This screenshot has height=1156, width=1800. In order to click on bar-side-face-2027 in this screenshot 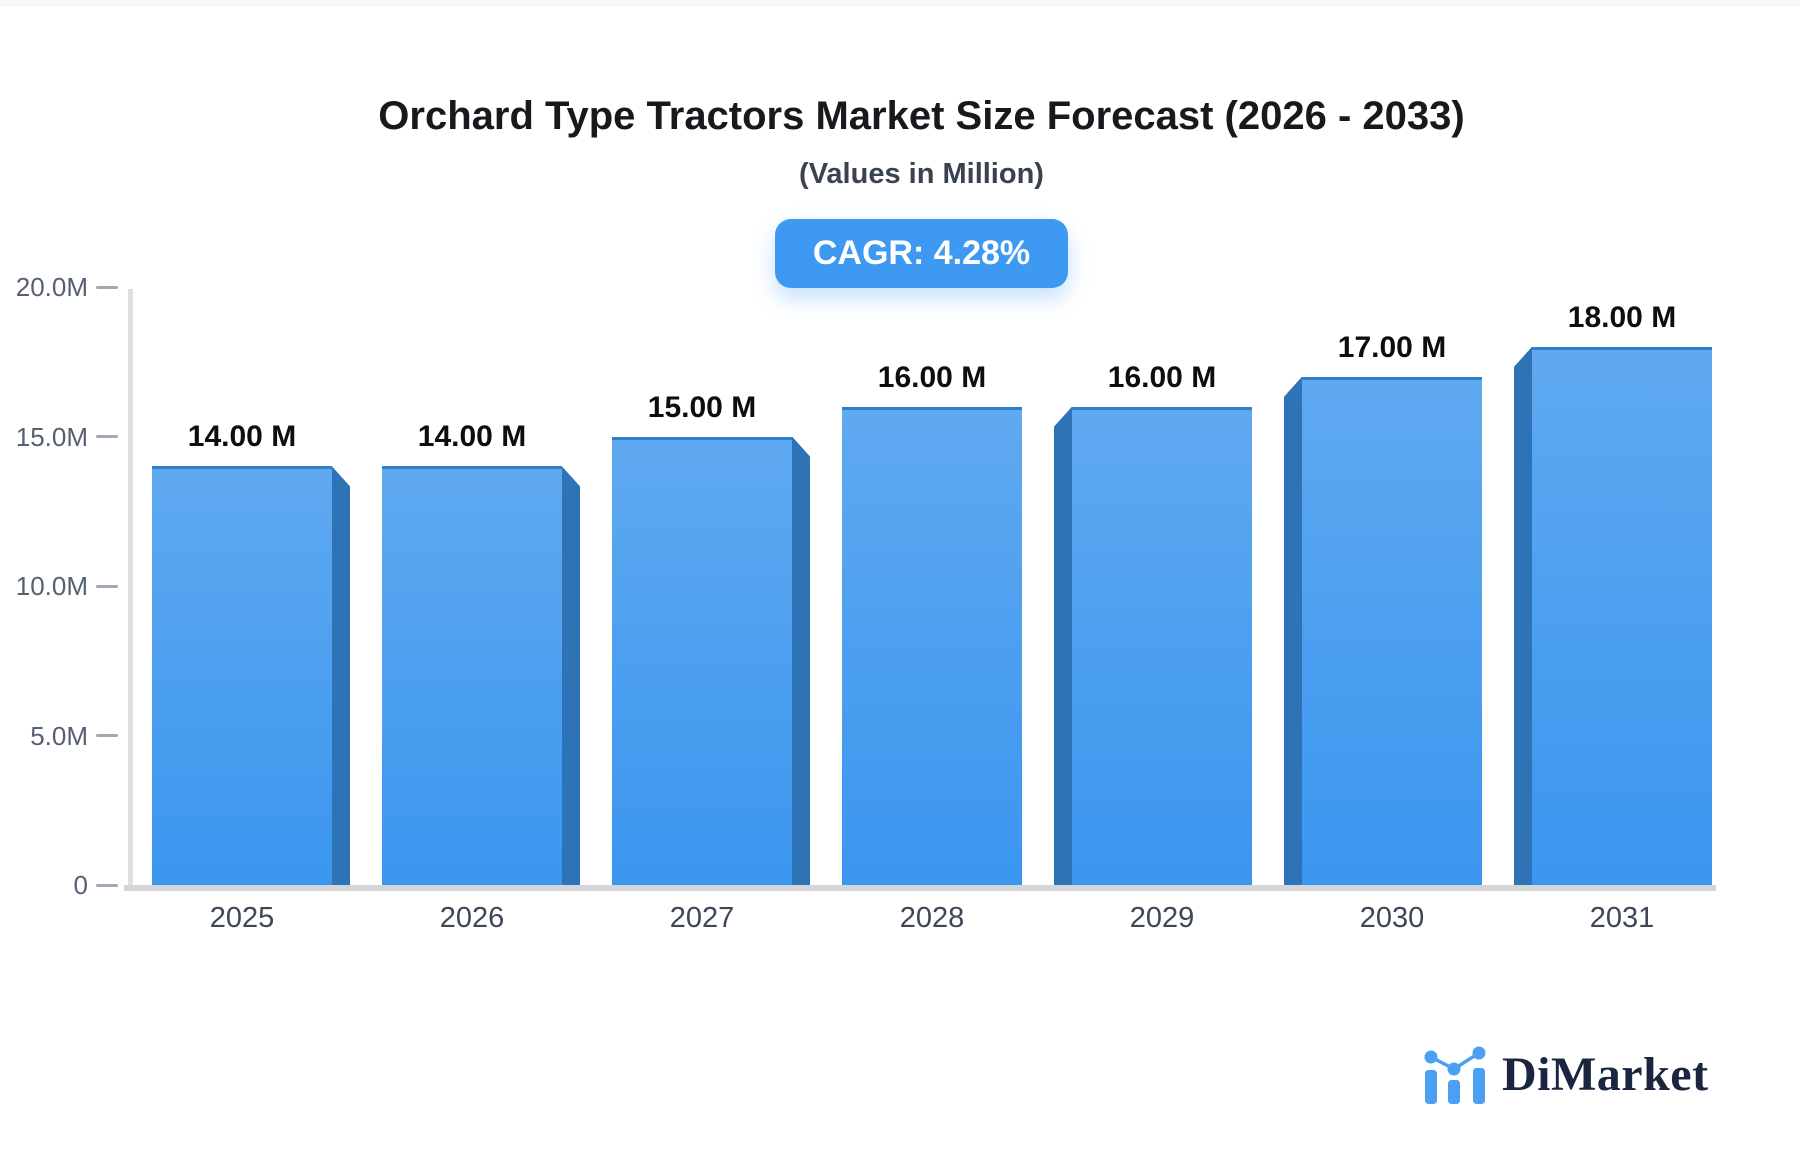, I will do `click(801, 660)`.